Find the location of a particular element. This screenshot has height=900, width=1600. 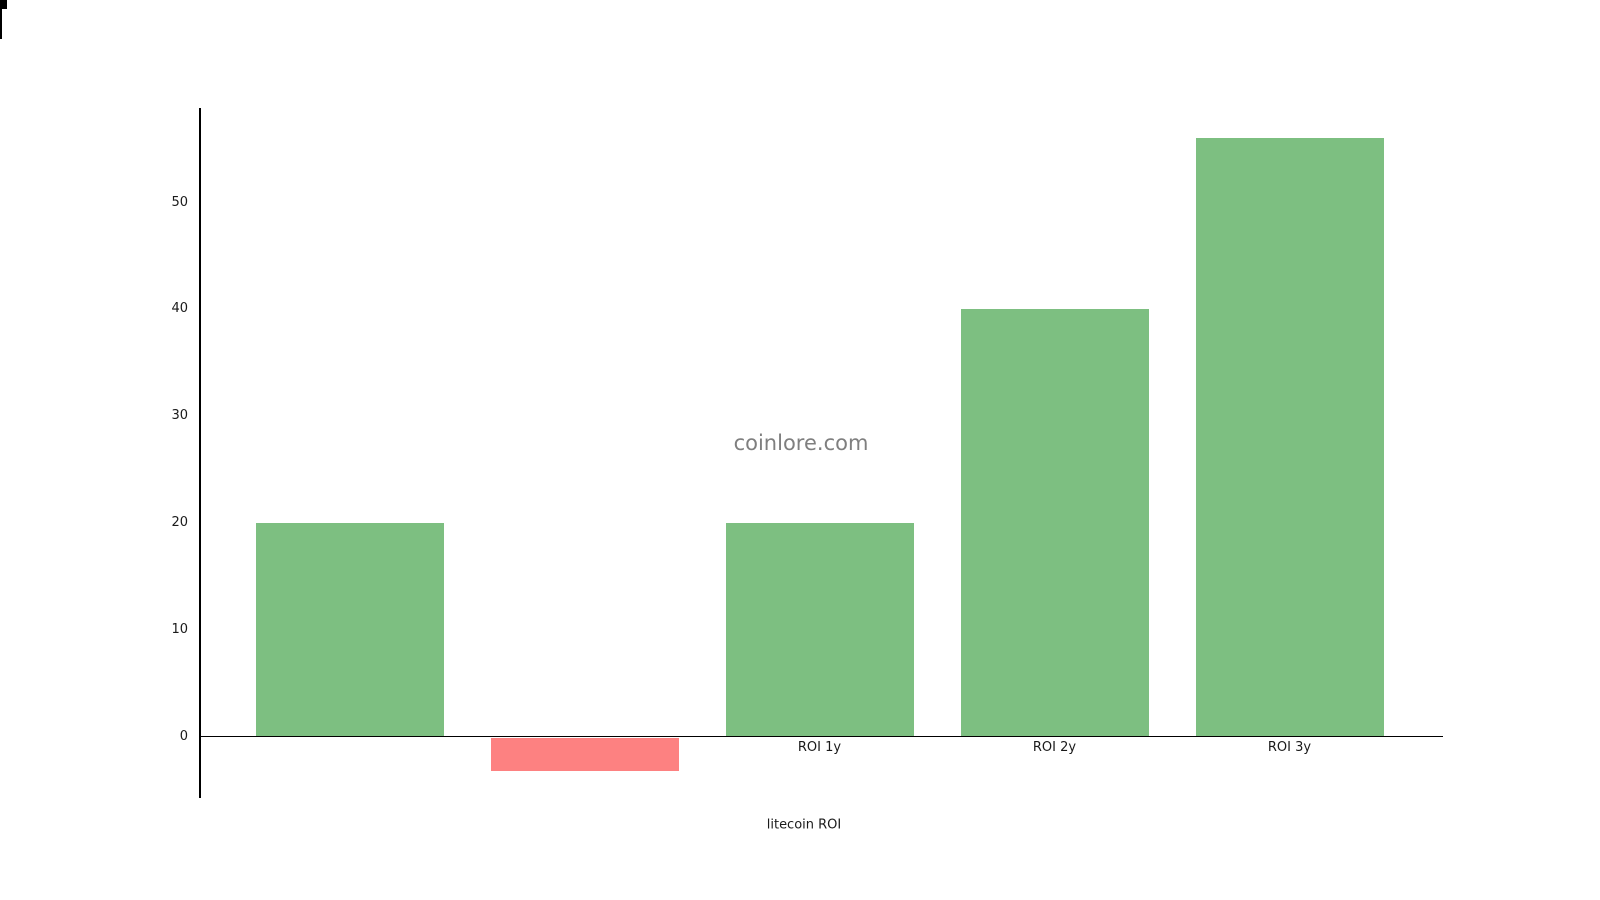

x-tick-label: ROI 3y is located at coordinates (1289, 747).